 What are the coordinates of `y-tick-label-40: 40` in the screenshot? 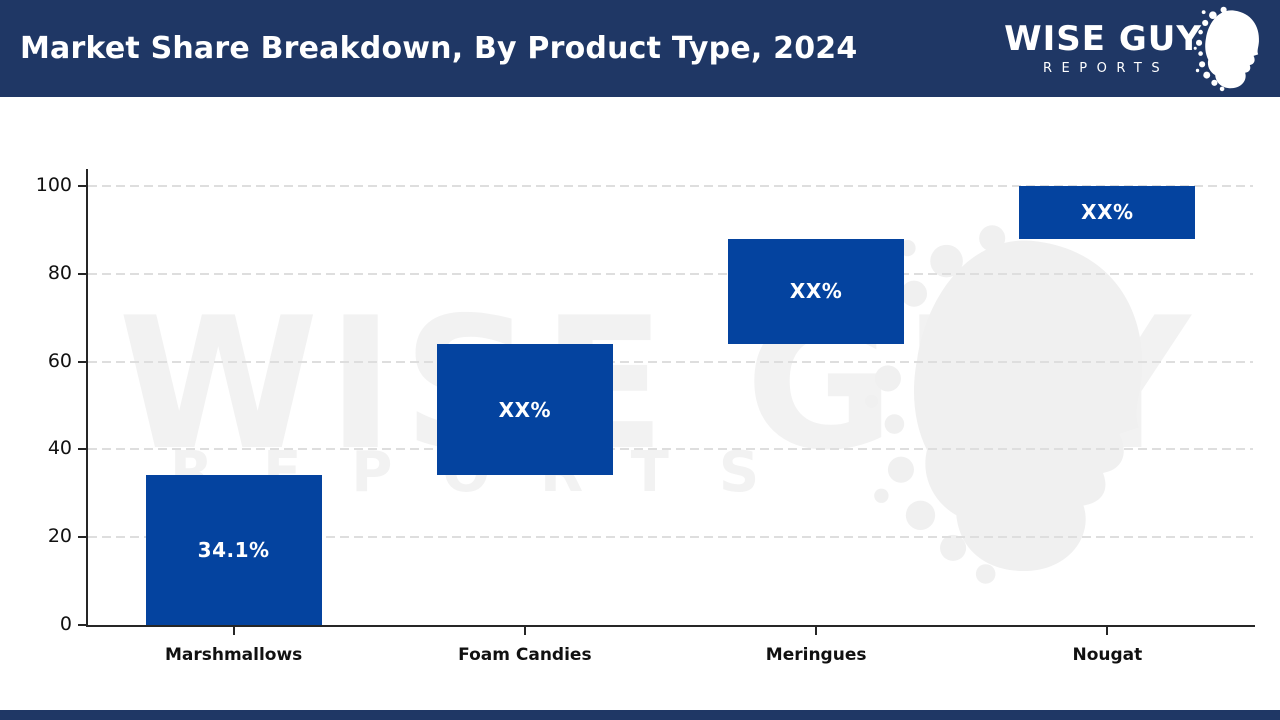 It's located at (59, 448).